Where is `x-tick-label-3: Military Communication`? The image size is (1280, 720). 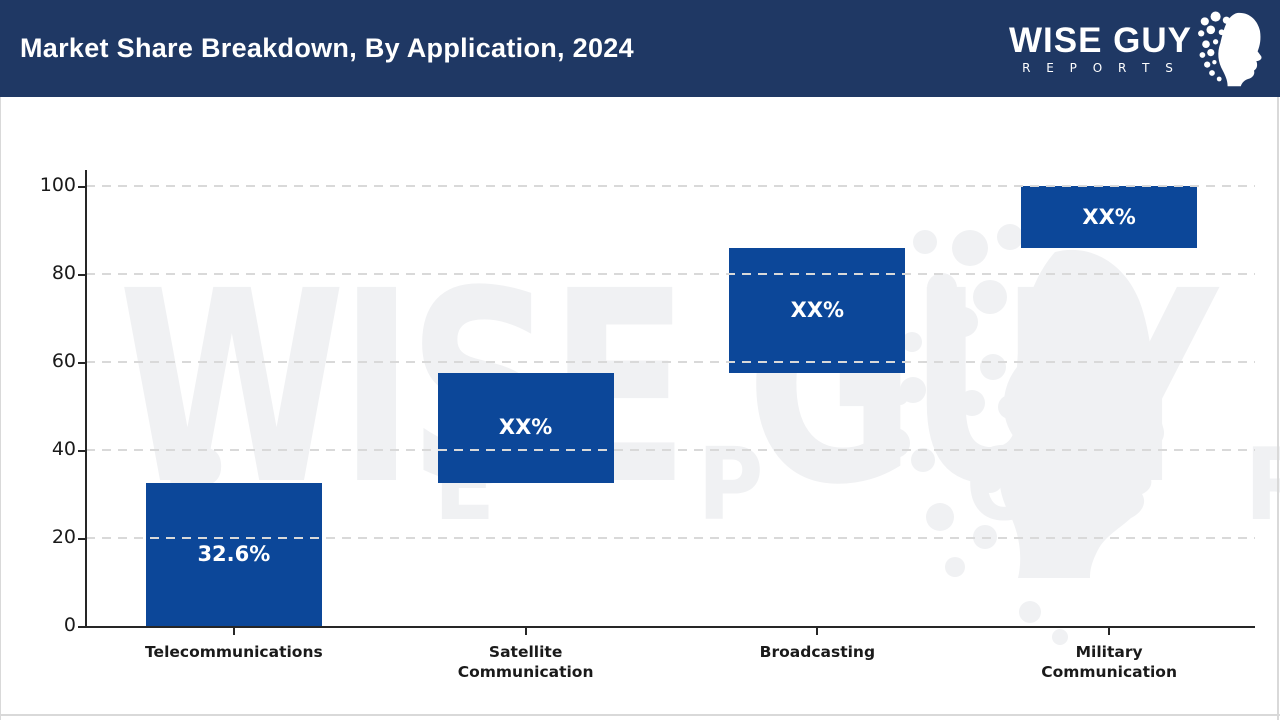 x-tick-label-3: Military Communication is located at coordinates (1109, 662).